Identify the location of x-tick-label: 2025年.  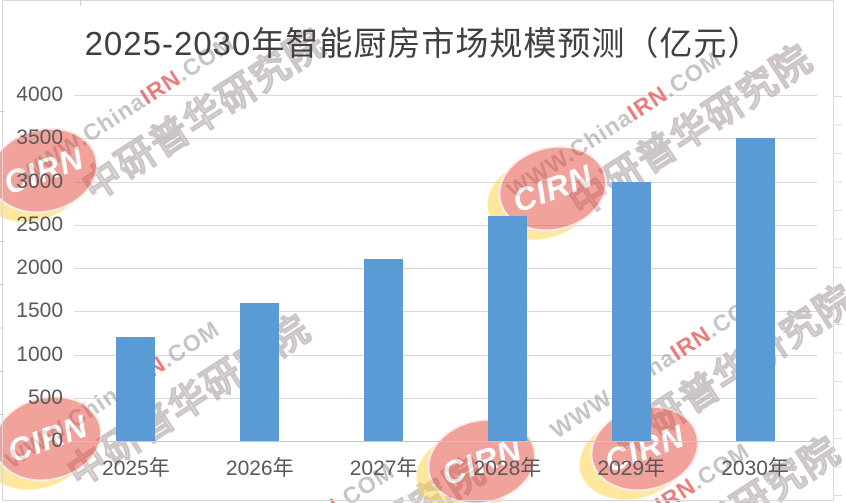
(136, 468).